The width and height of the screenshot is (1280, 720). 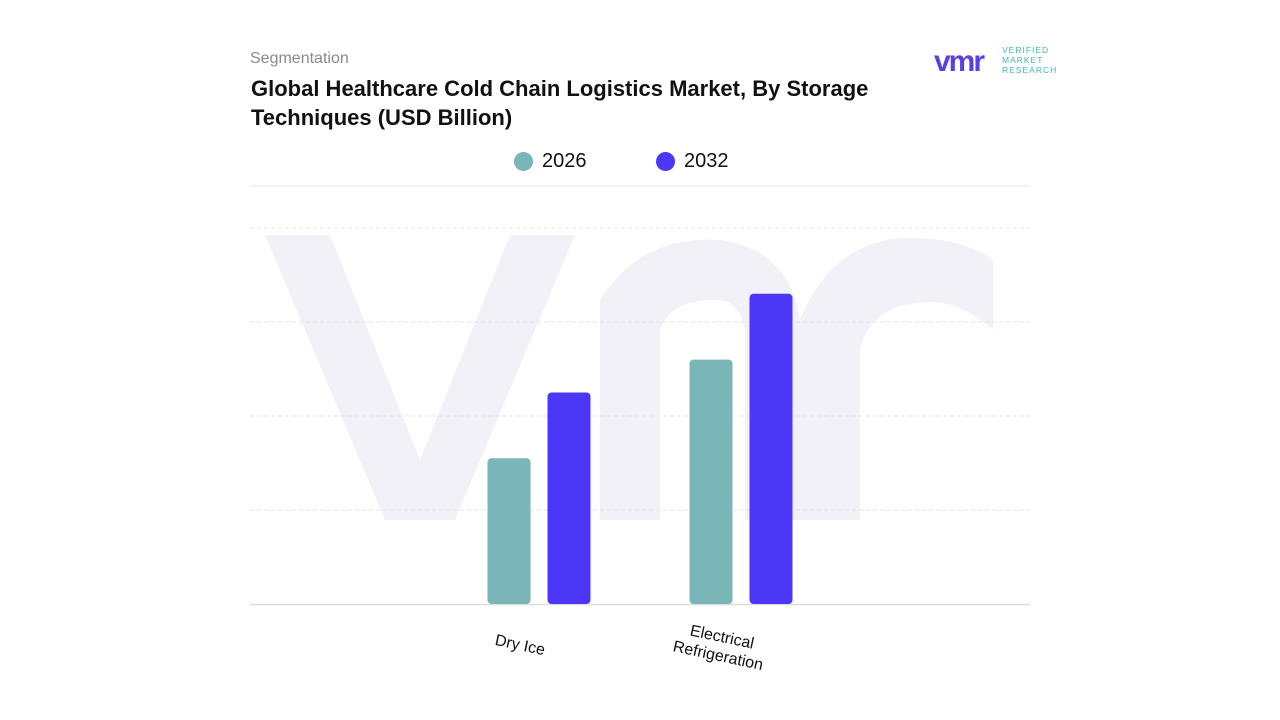 I want to click on legend-label-2026: 2026, so click(x=564, y=160).